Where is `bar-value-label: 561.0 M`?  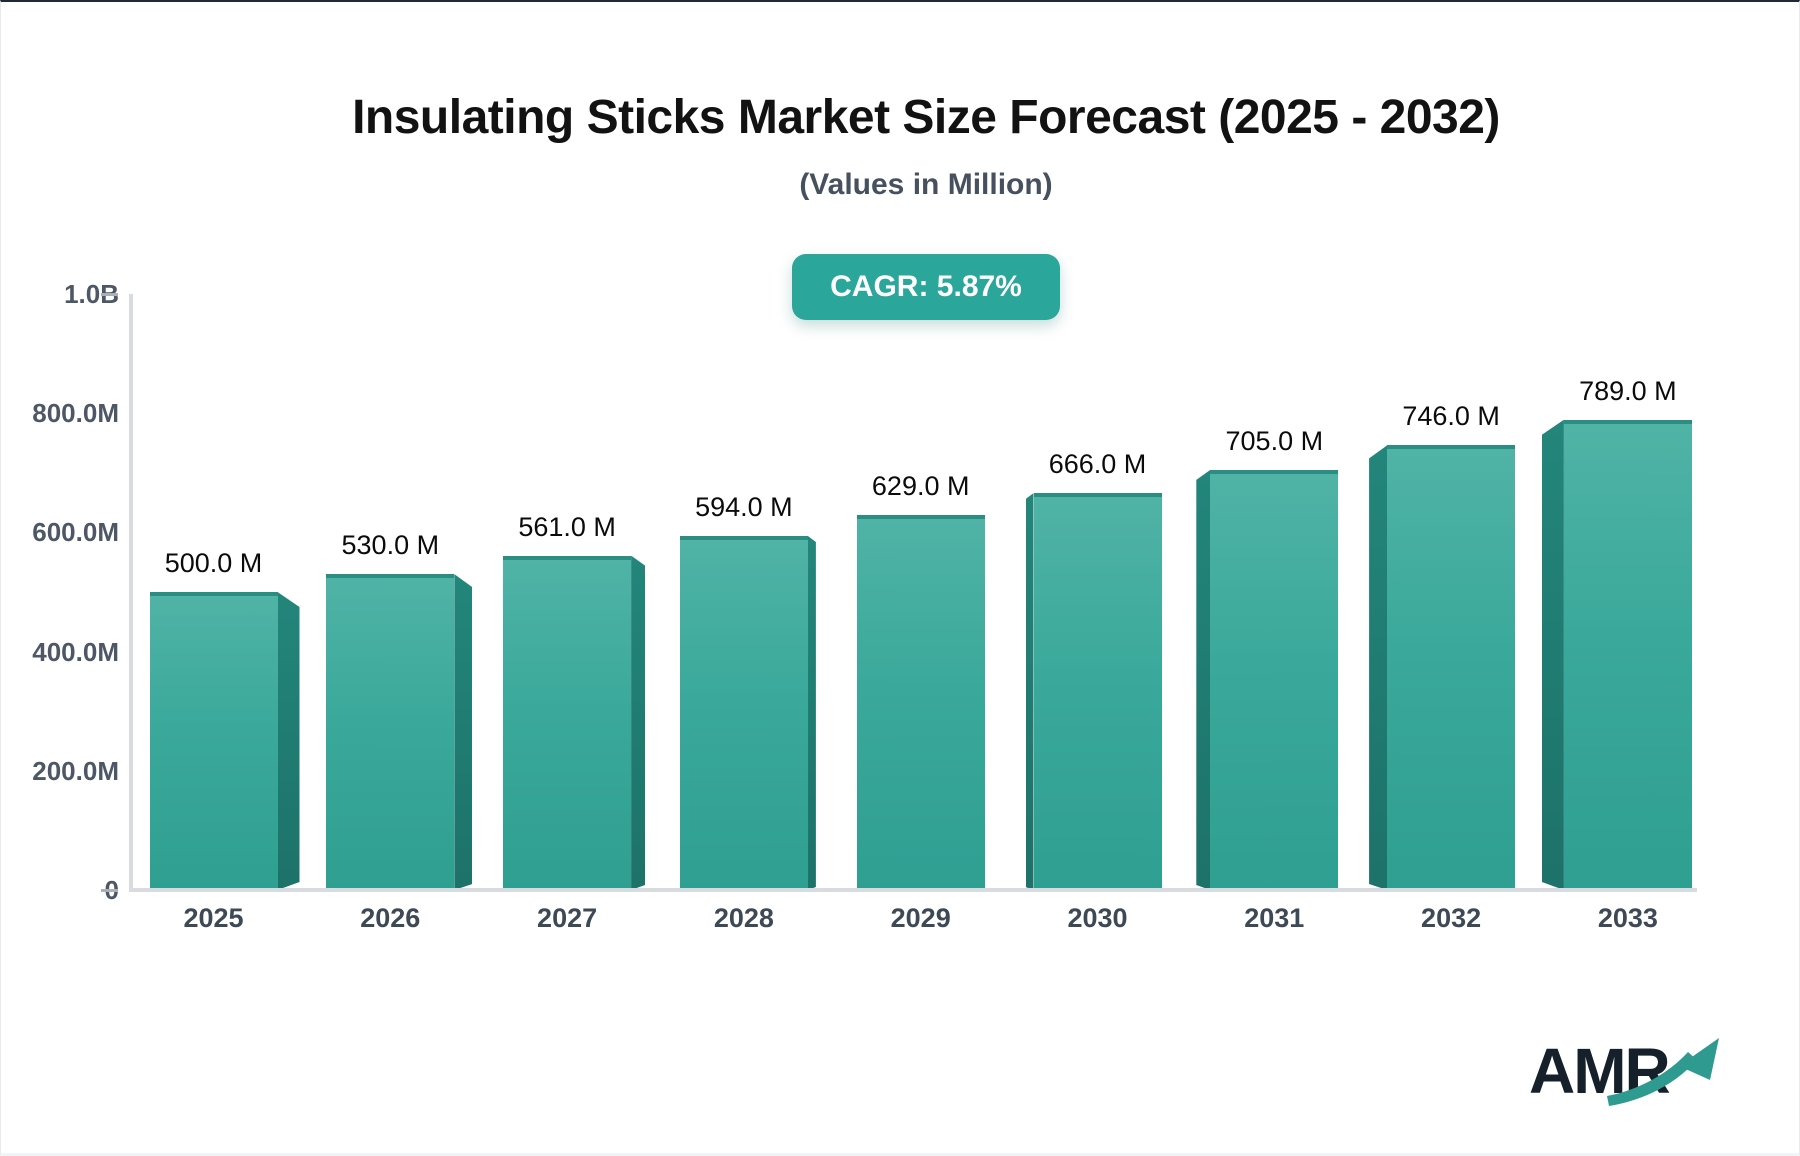 bar-value-label: 561.0 M is located at coordinates (567, 526).